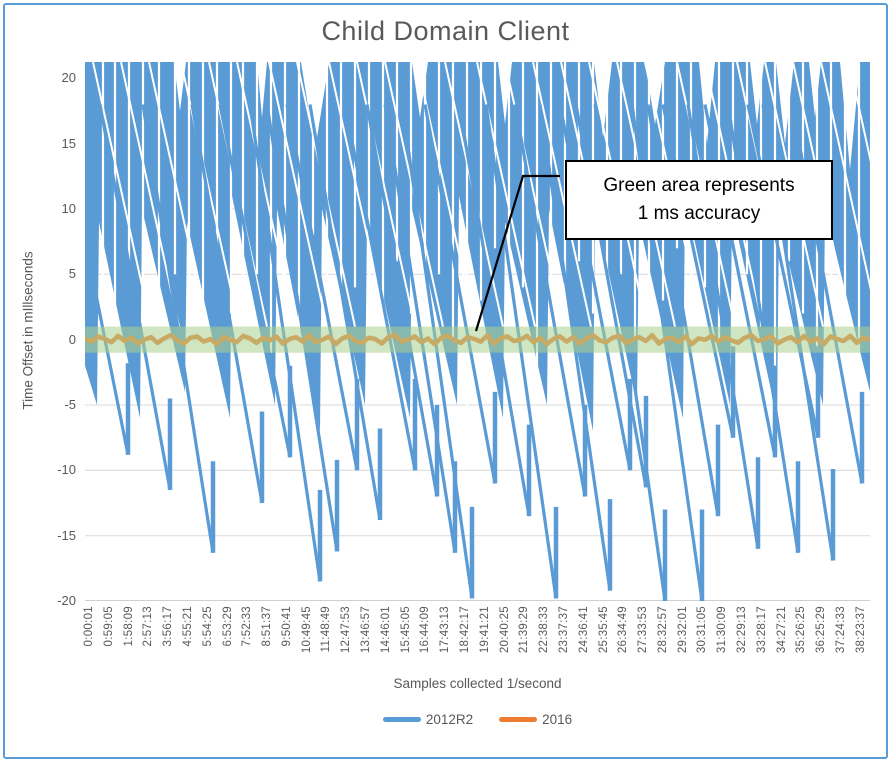 Image resolution: width=891 pixels, height=762 pixels. Describe the element at coordinates (108, 626) in the screenshot. I see `x-tick-label: 0:59:05` at that location.